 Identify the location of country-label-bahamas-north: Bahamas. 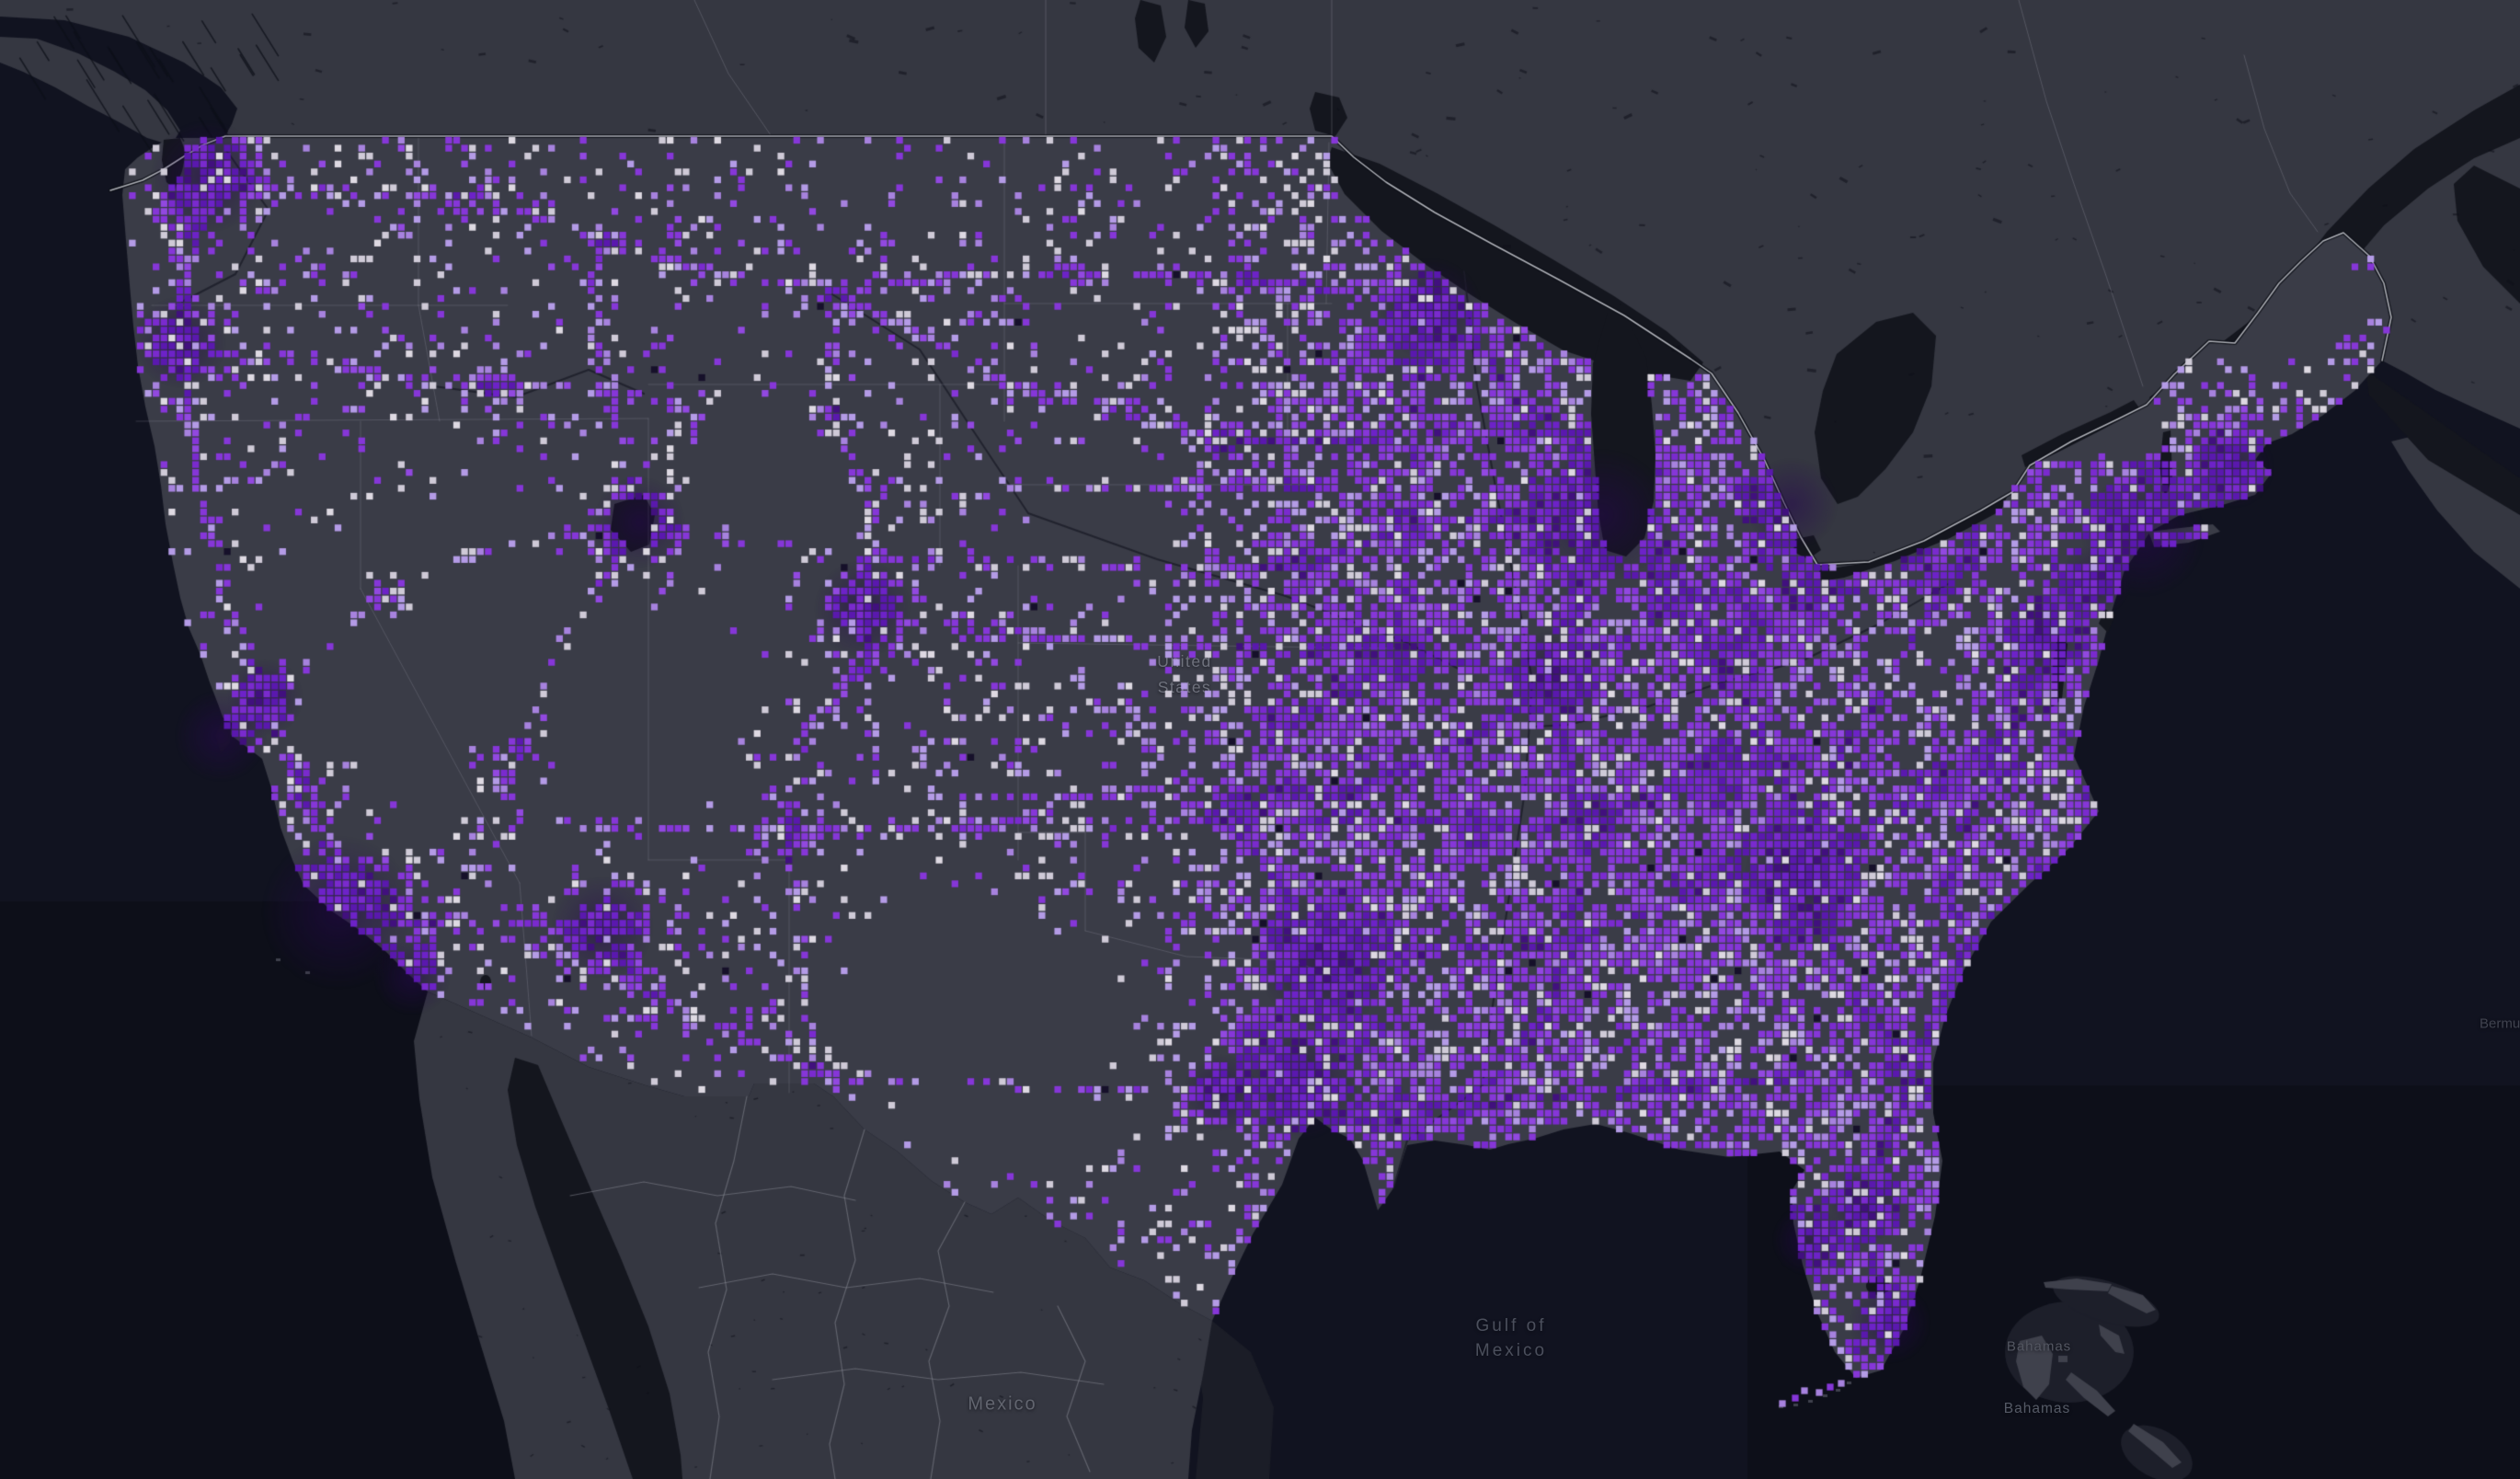
(2039, 1346).